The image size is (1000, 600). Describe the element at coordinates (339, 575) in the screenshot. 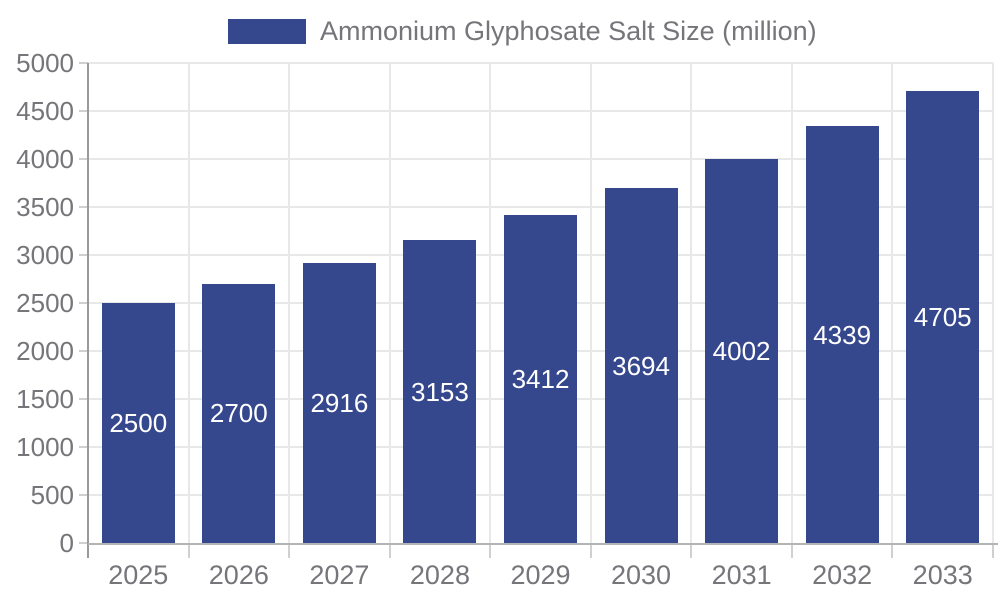

I see `x-axis-label: 2027` at that location.